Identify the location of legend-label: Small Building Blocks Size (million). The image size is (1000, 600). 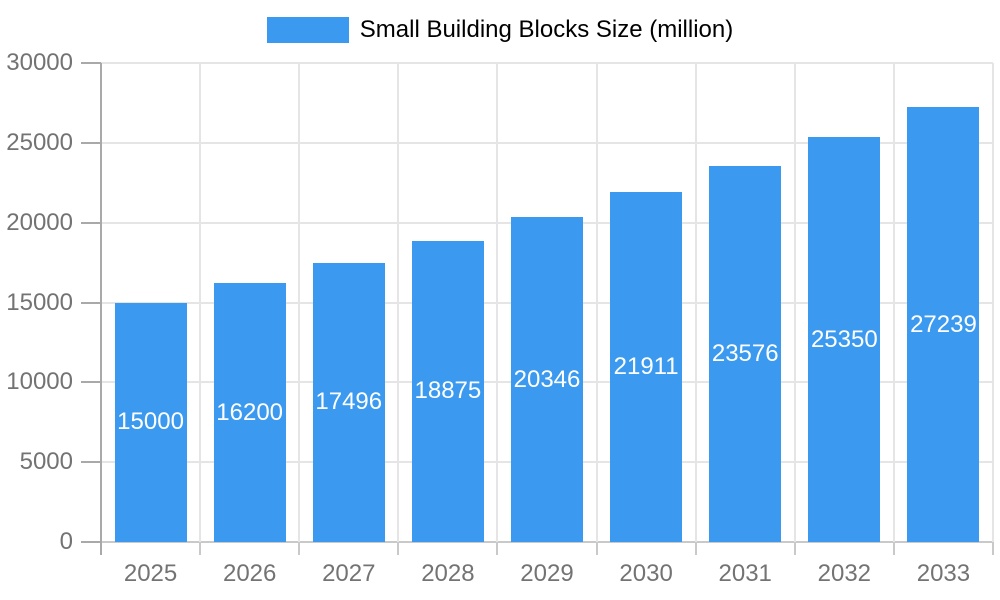
(546, 29).